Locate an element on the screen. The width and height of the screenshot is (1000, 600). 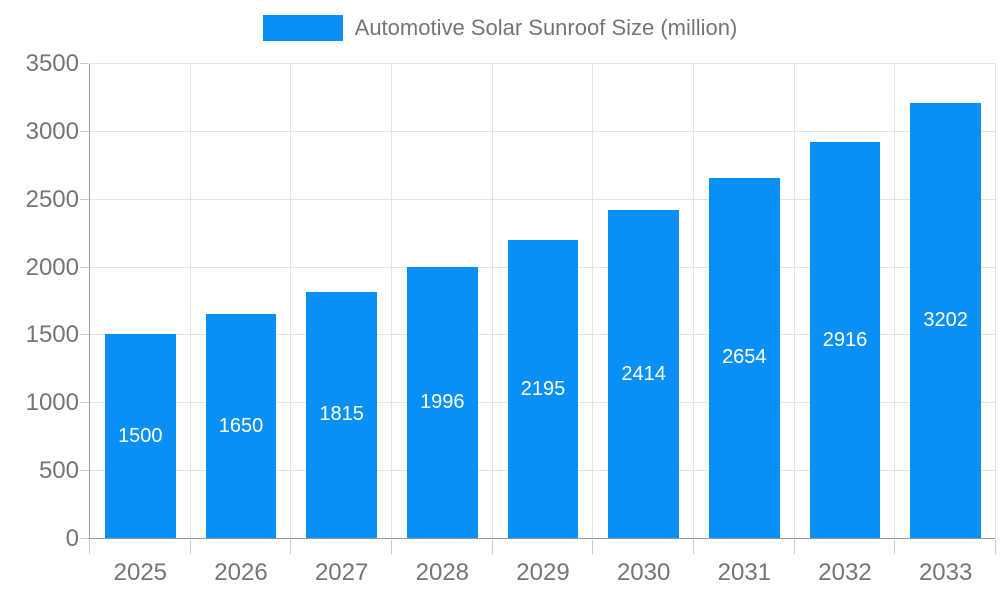
bar-2031: 2654 is located at coordinates (744, 357).